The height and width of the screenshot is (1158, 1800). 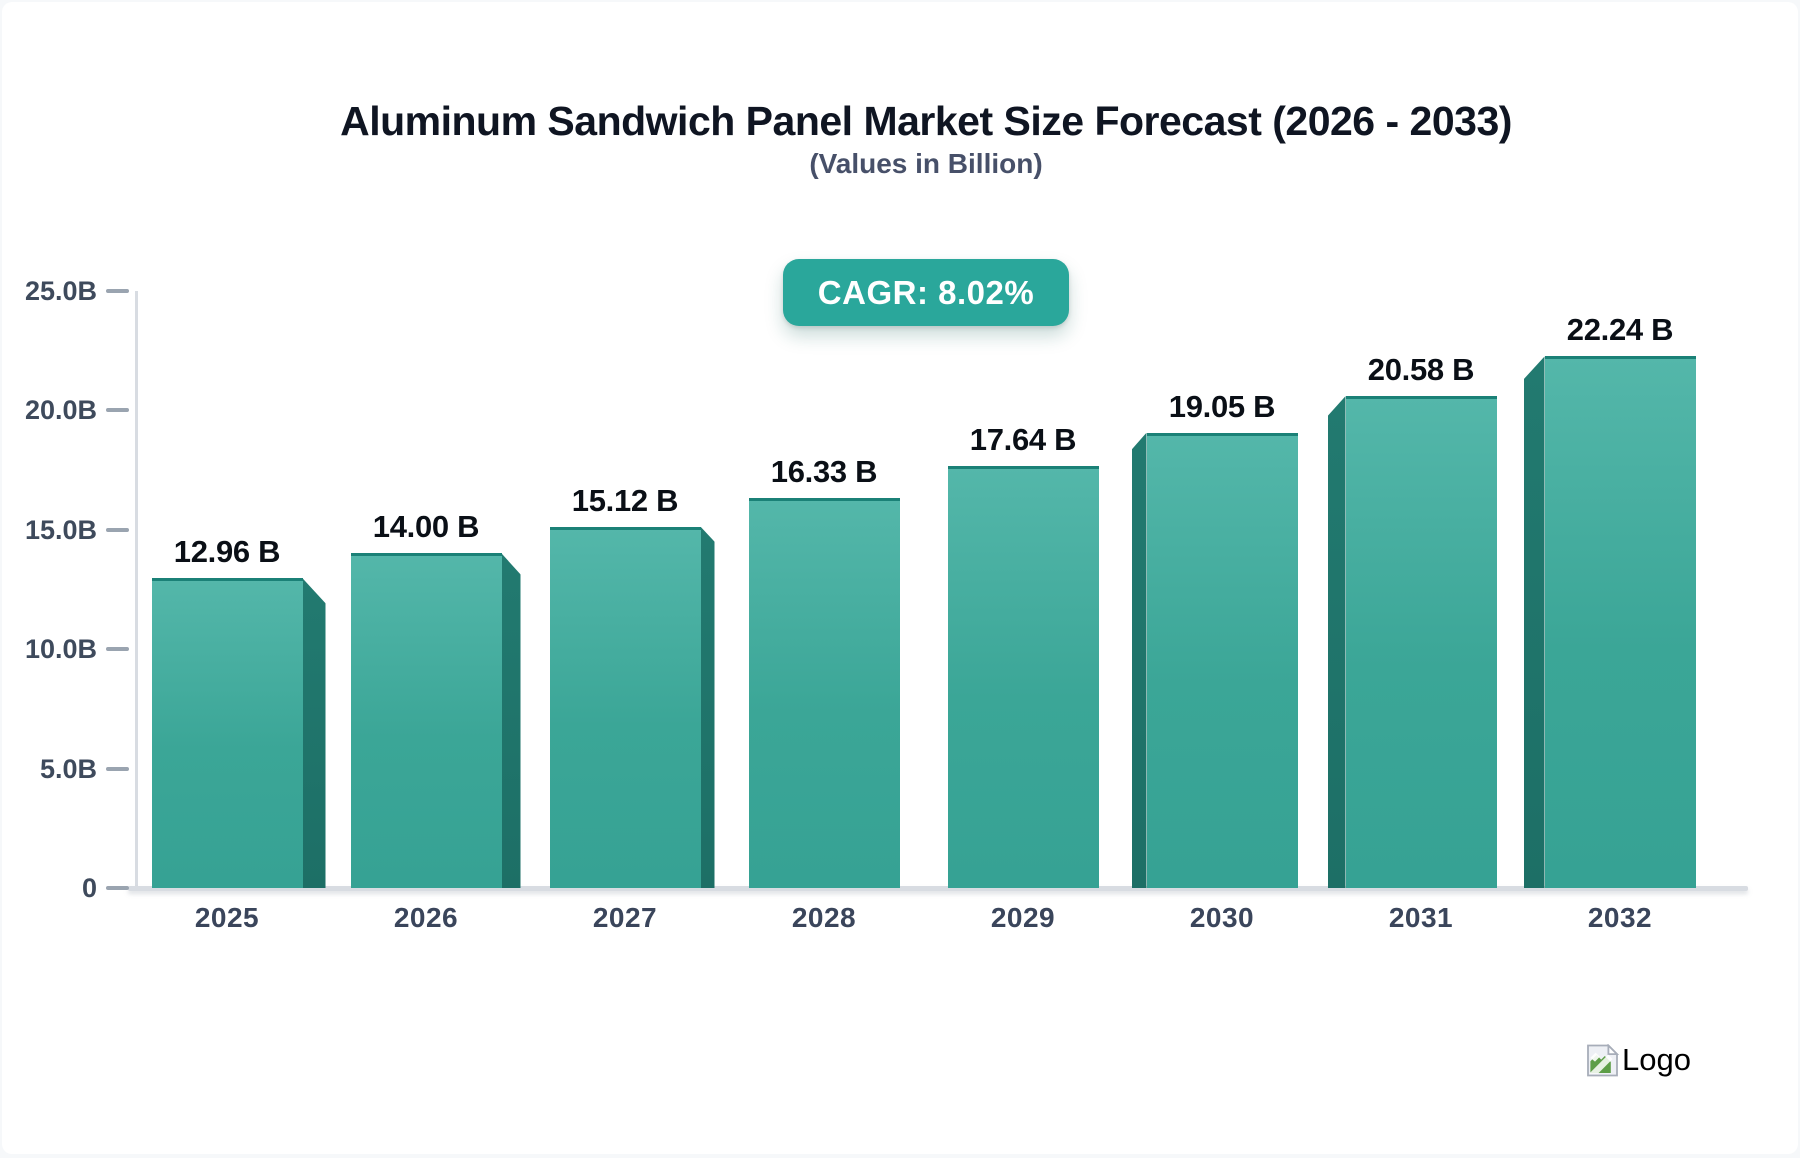 I want to click on x-axis-label: 2028, so click(x=824, y=917).